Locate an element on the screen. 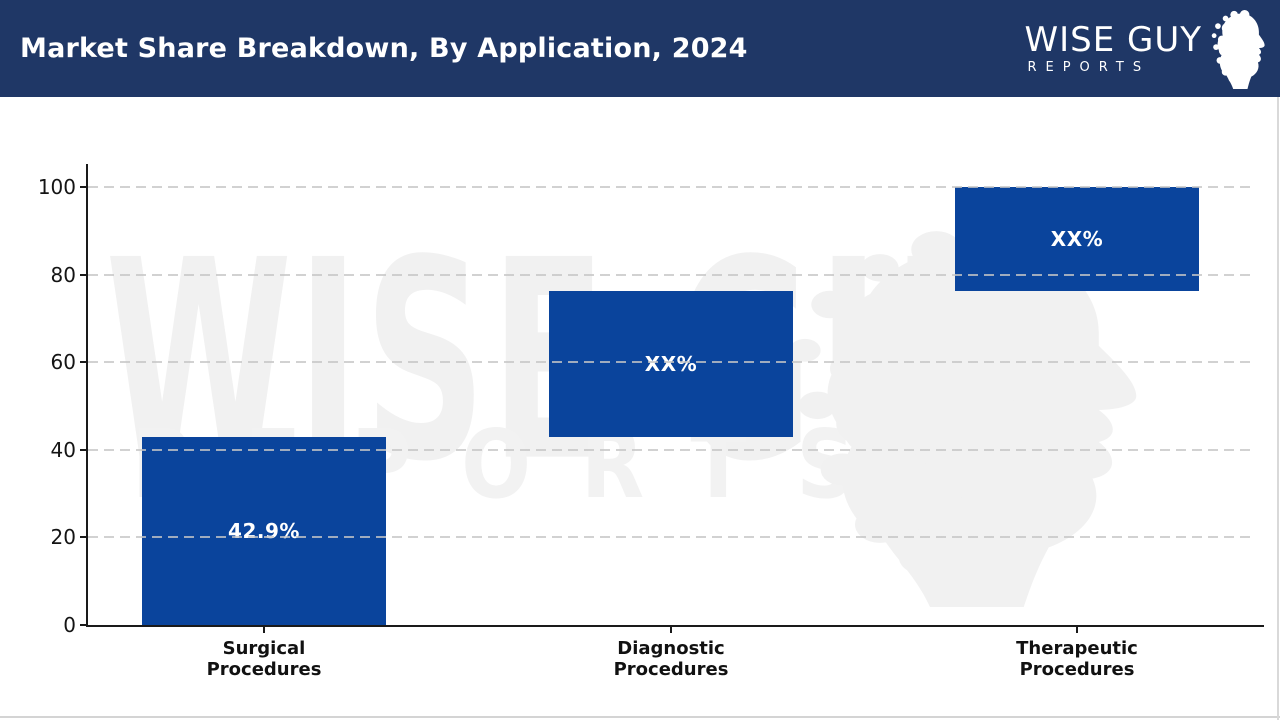 The height and width of the screenshot is (720, 1280). face-profile-dots-icon is located at coordinates (1238, 49).